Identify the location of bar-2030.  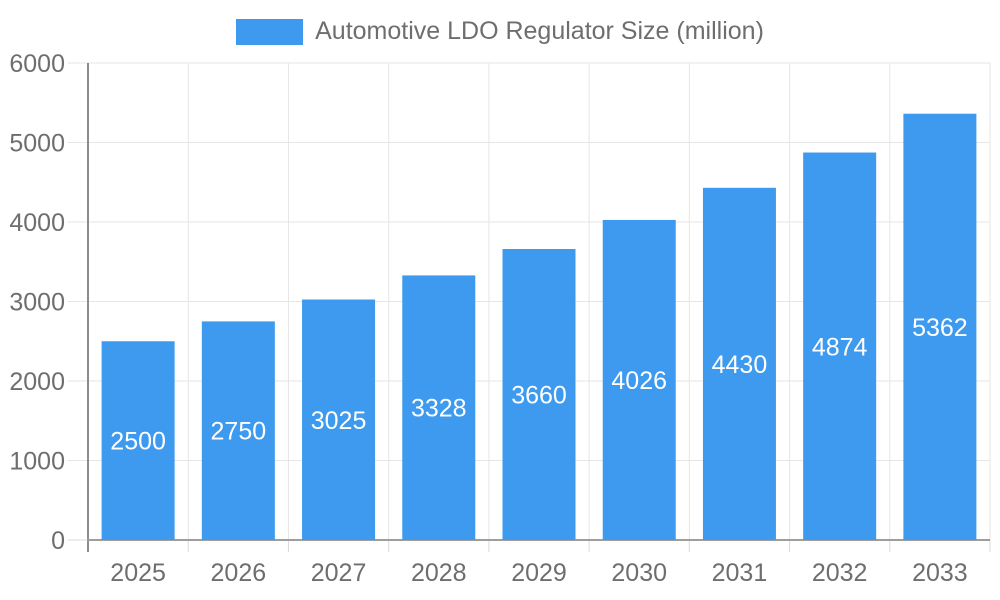
(639, 380).